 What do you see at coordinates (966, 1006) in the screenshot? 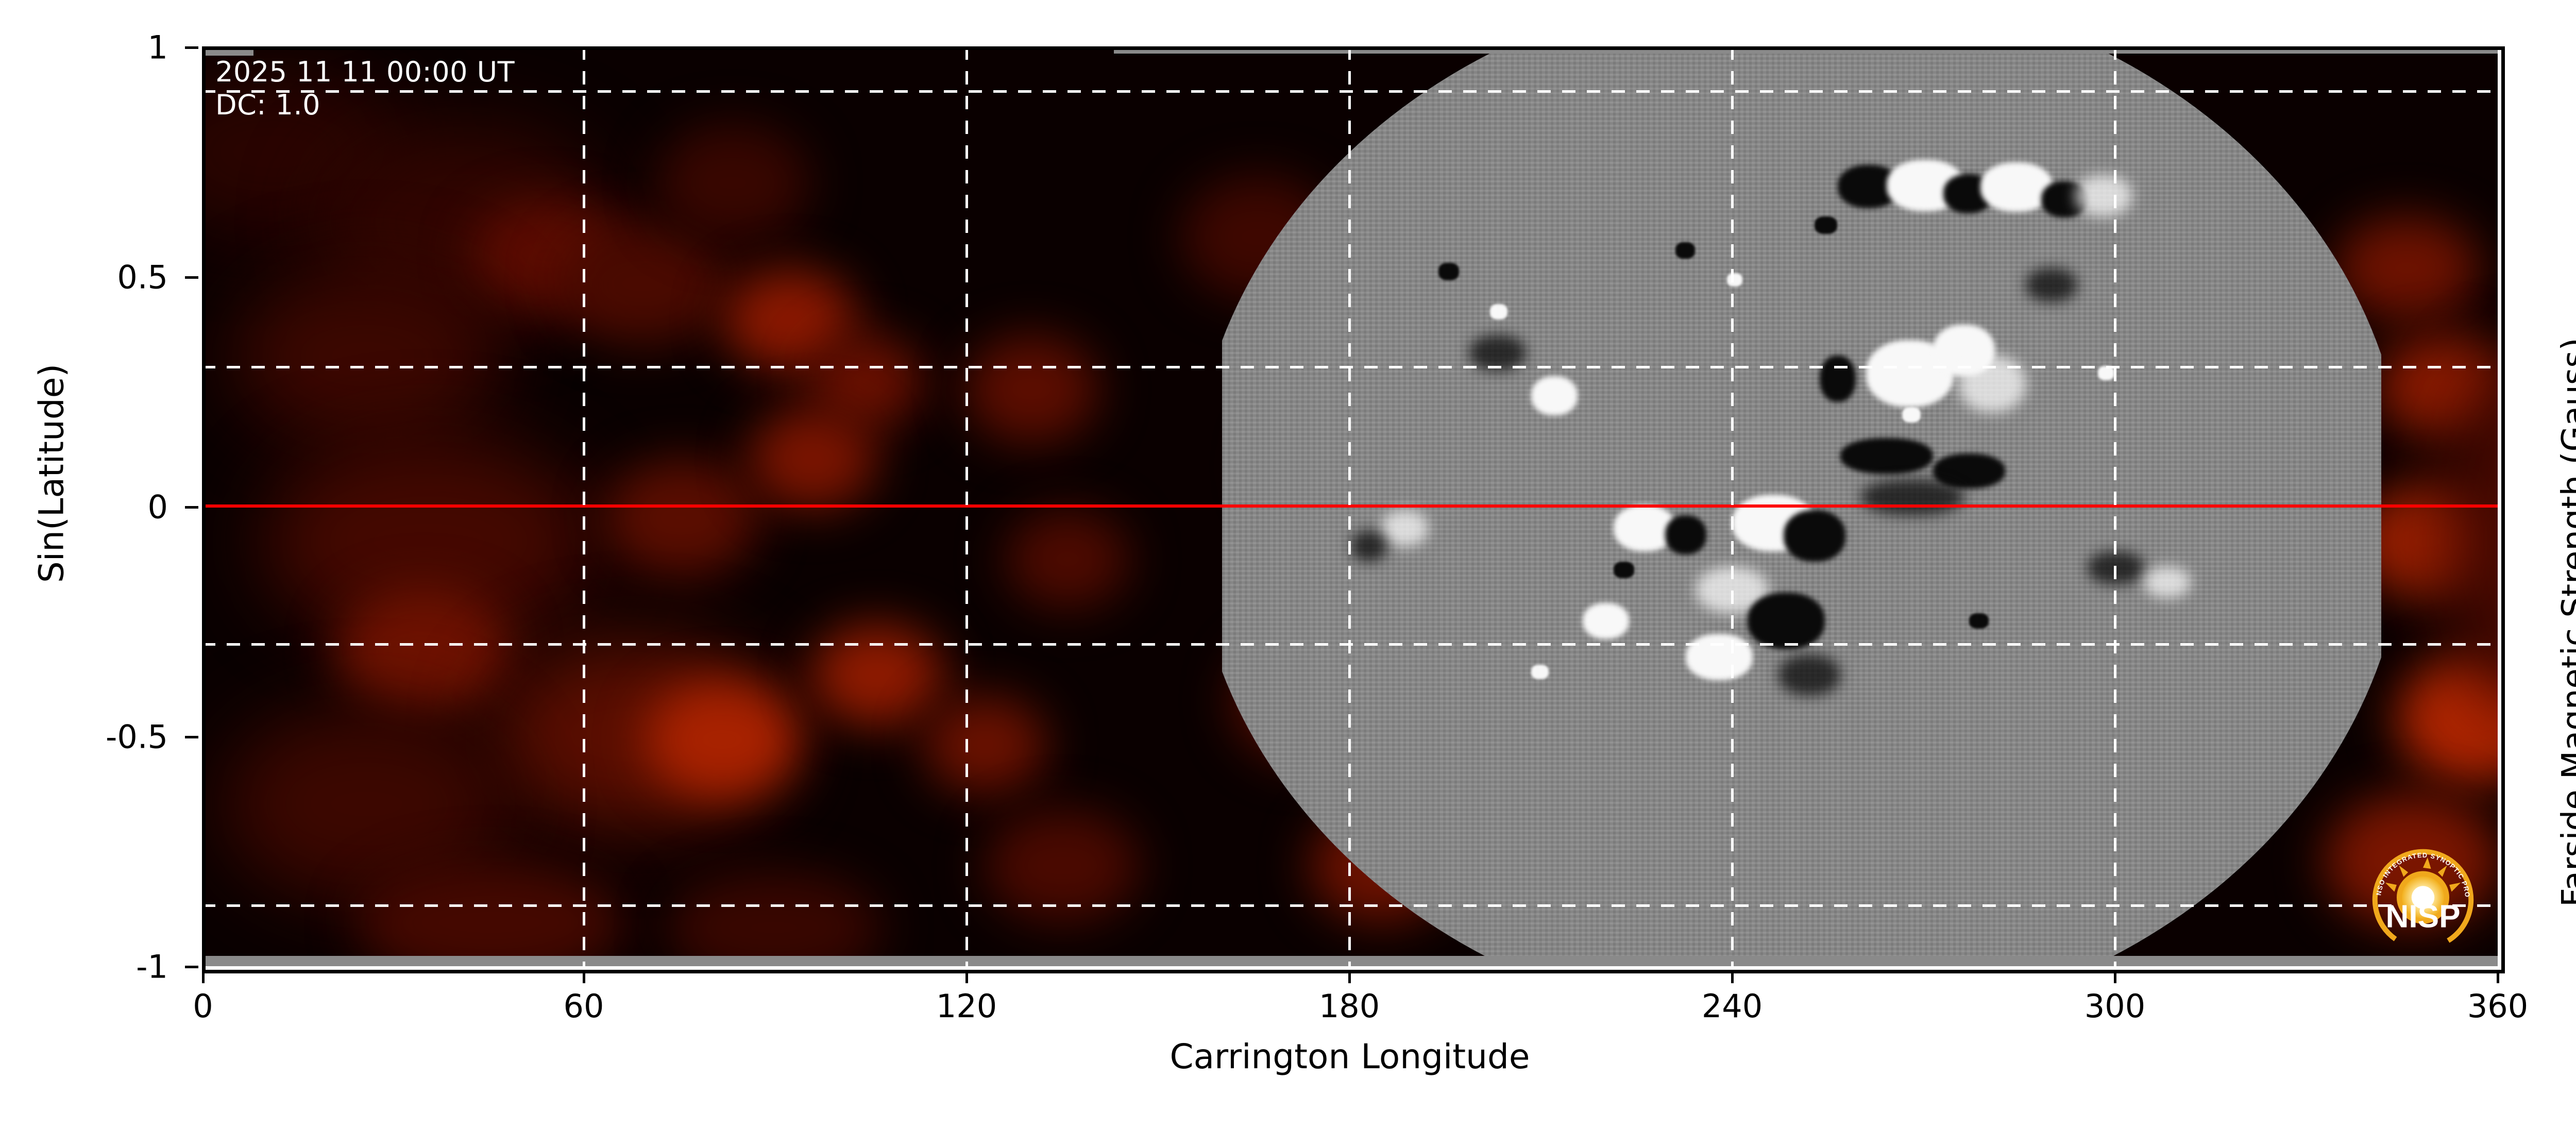
I see `xticklabel-120: 120` at bounding box center [966, 1006].